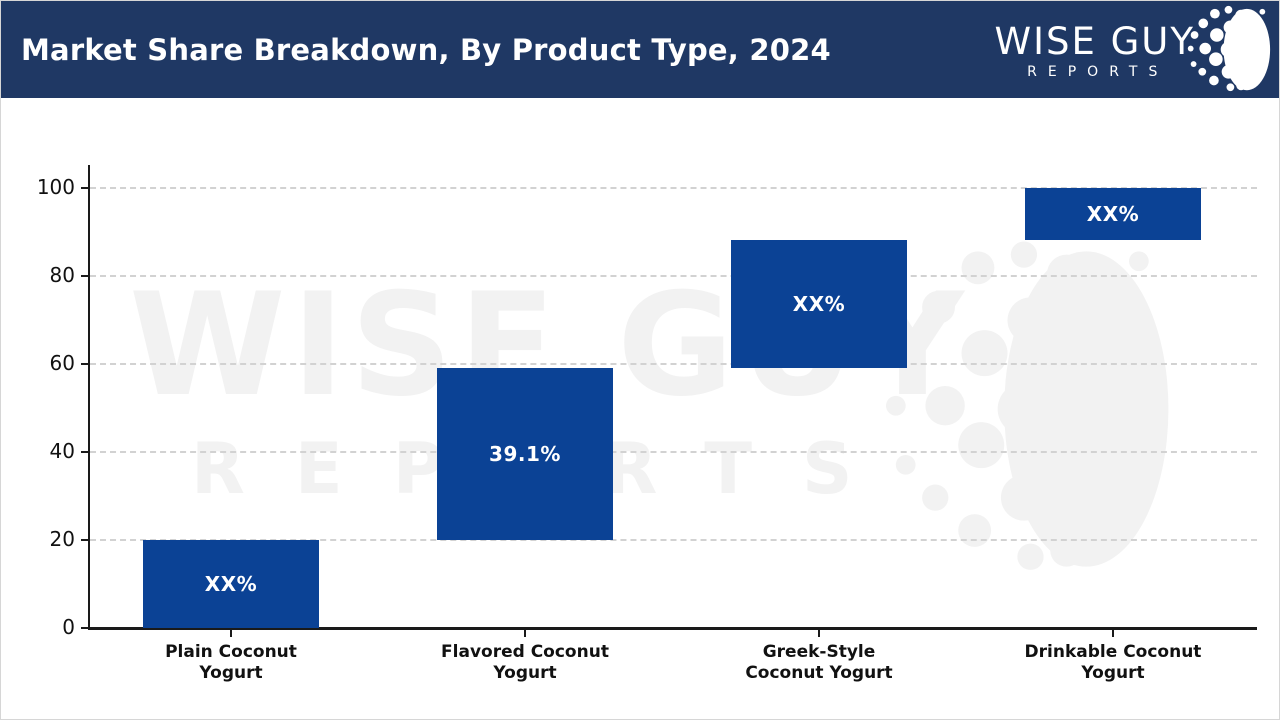 Image resolution: width=1280 pixels, height=720 pixels. What do you see at coordinates (1098, 71) in the screenshot?
I see `logo-wordmark-line2: REPORTS` at bounding box center [1098, 71].